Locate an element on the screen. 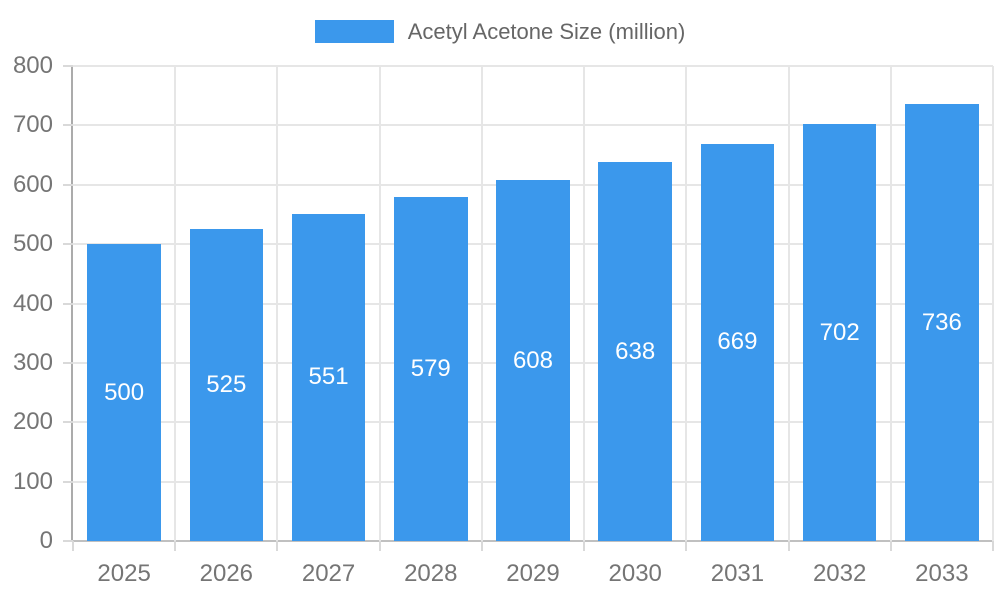 The width and height of the screenshot is (1000, 600). category-cell: 702 2032 is located at coordinates (840, 326).